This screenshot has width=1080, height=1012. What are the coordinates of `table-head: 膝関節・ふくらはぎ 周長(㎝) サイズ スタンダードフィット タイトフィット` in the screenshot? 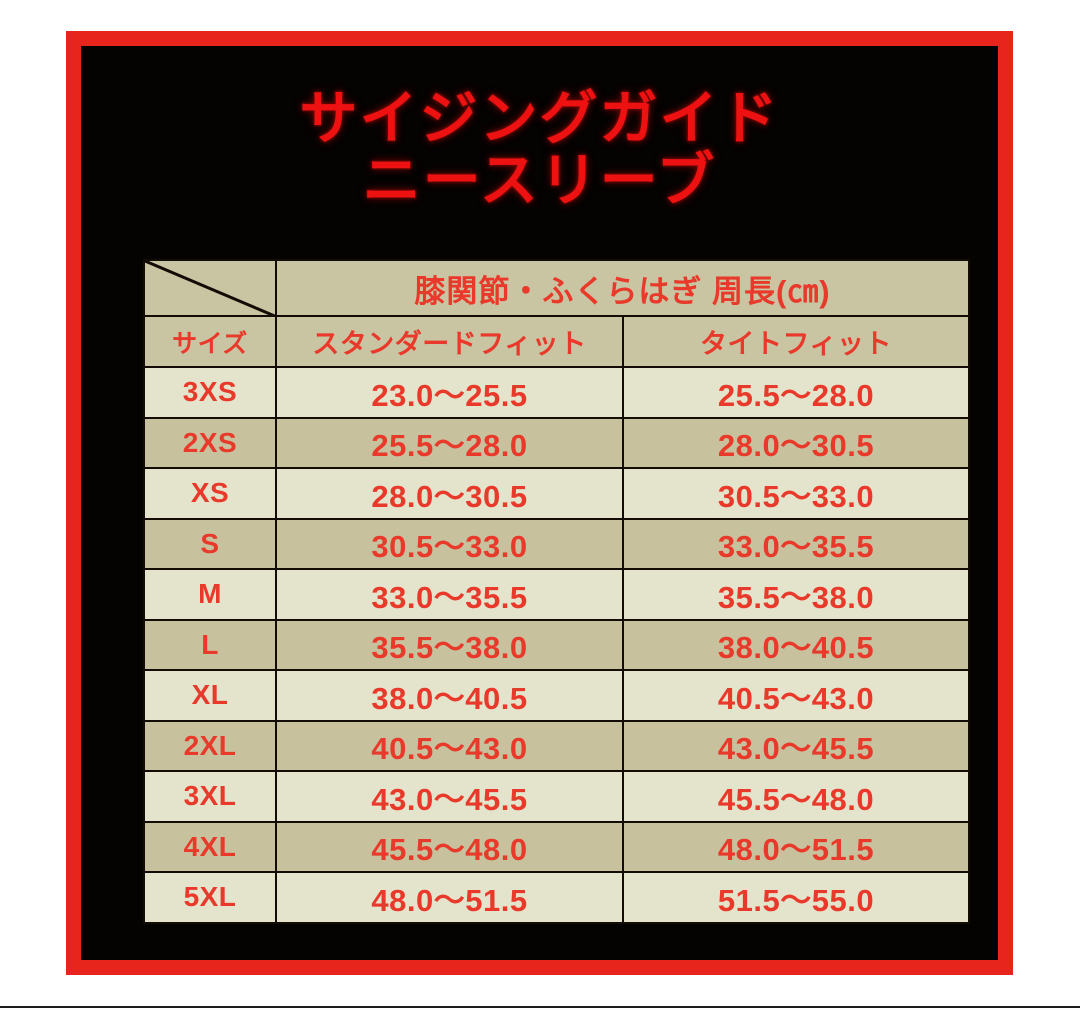 It's located at (557, 313).